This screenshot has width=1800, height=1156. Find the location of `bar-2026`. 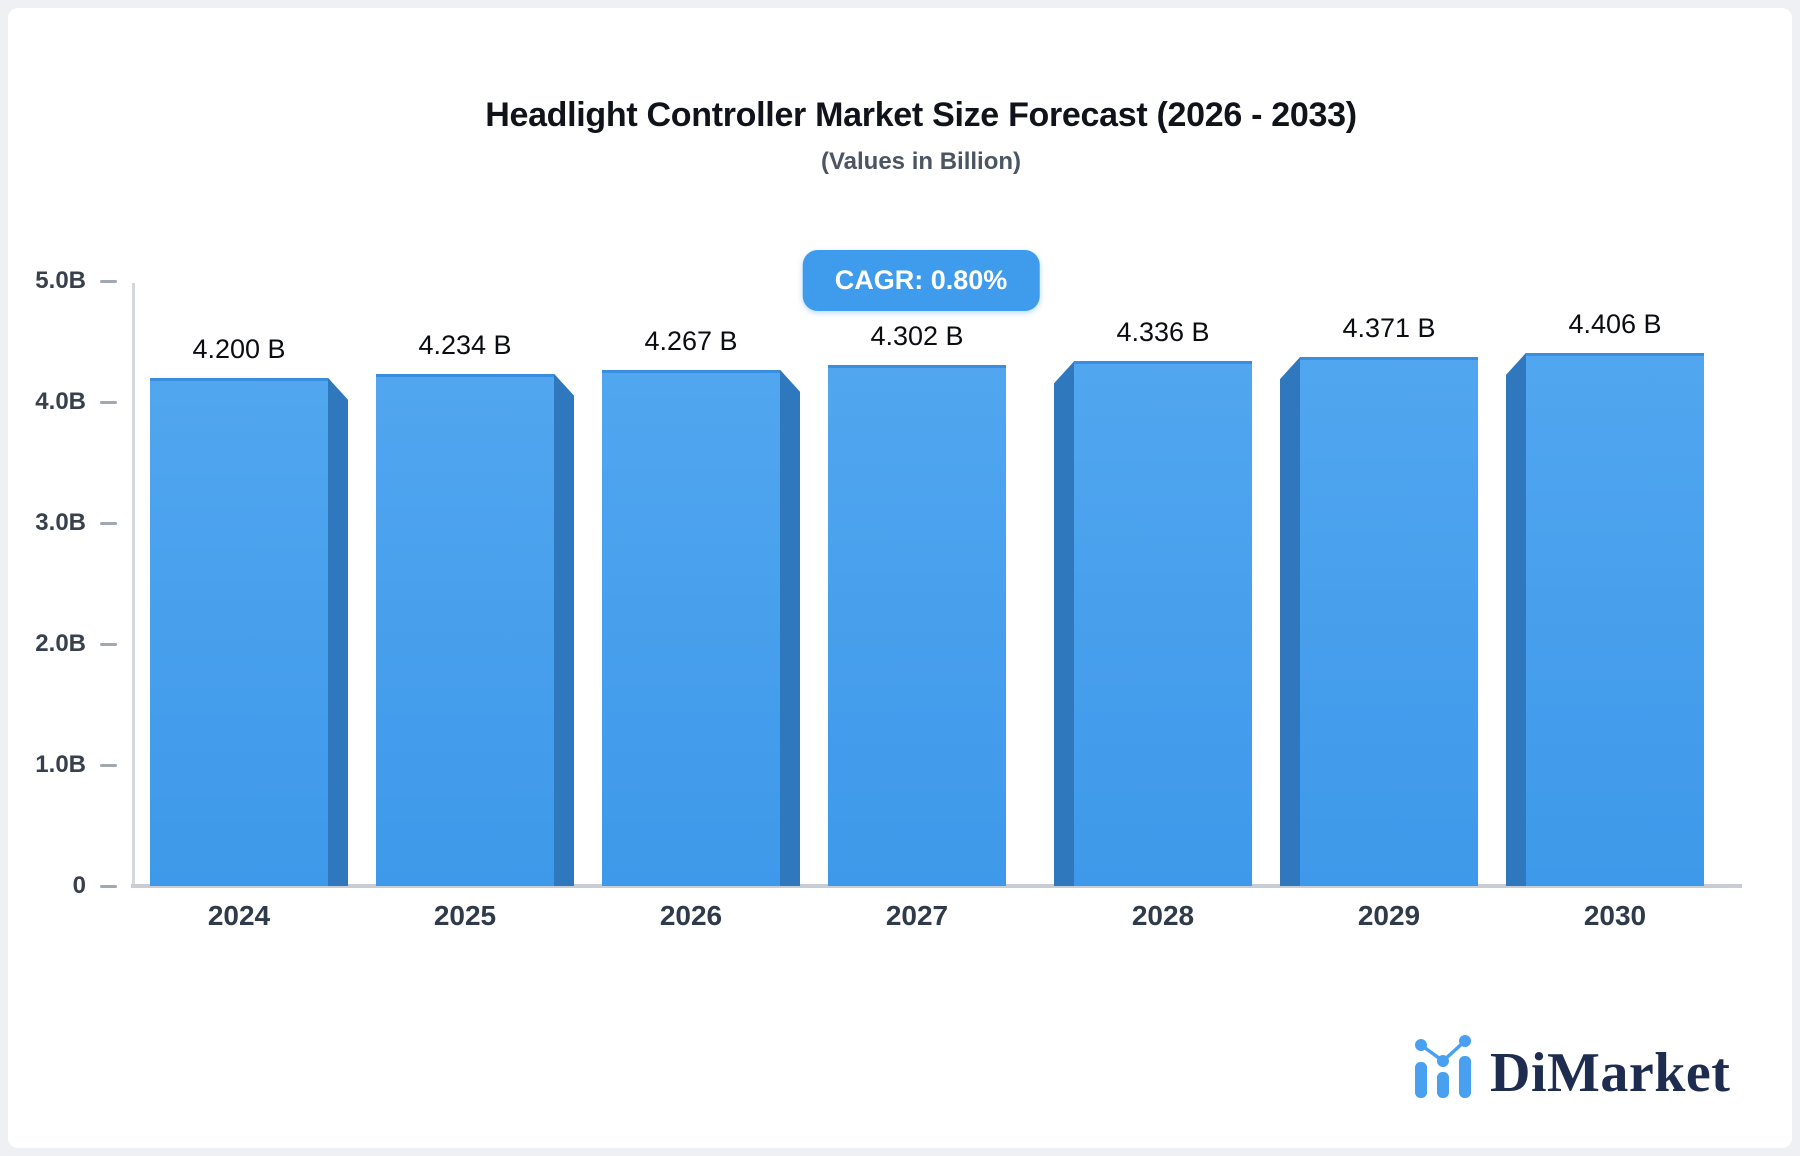

bar-2026 is located at coordinates (691, 627).